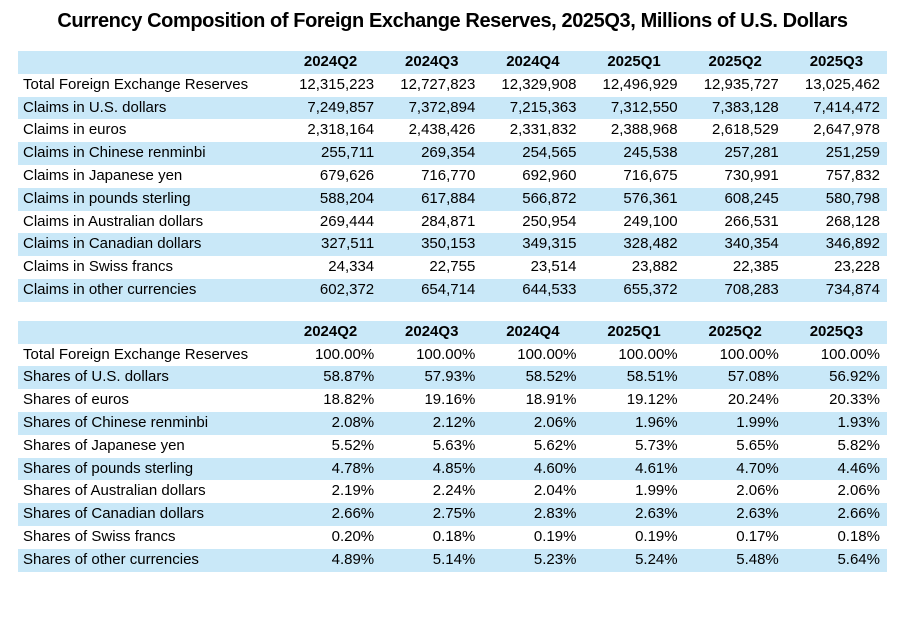 This screenshot has width=905, height=619. I want to click on column-header-2024q3: 2024Q3, so click(432, 331).